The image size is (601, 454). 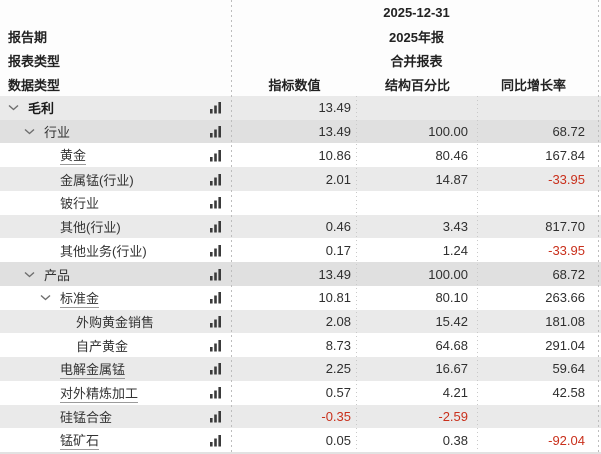 I want to click on row-label: 毛利, so click(x=41, y=109).